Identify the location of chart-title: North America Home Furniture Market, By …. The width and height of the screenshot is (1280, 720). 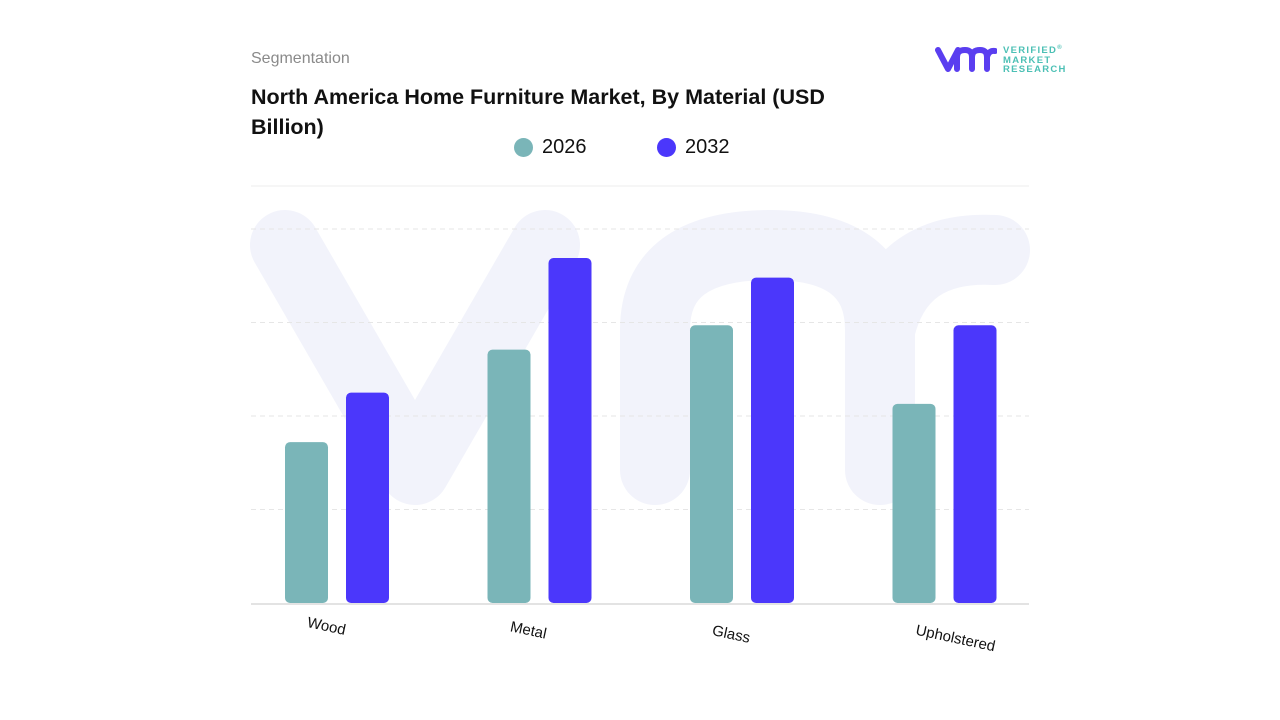
(538, 112).